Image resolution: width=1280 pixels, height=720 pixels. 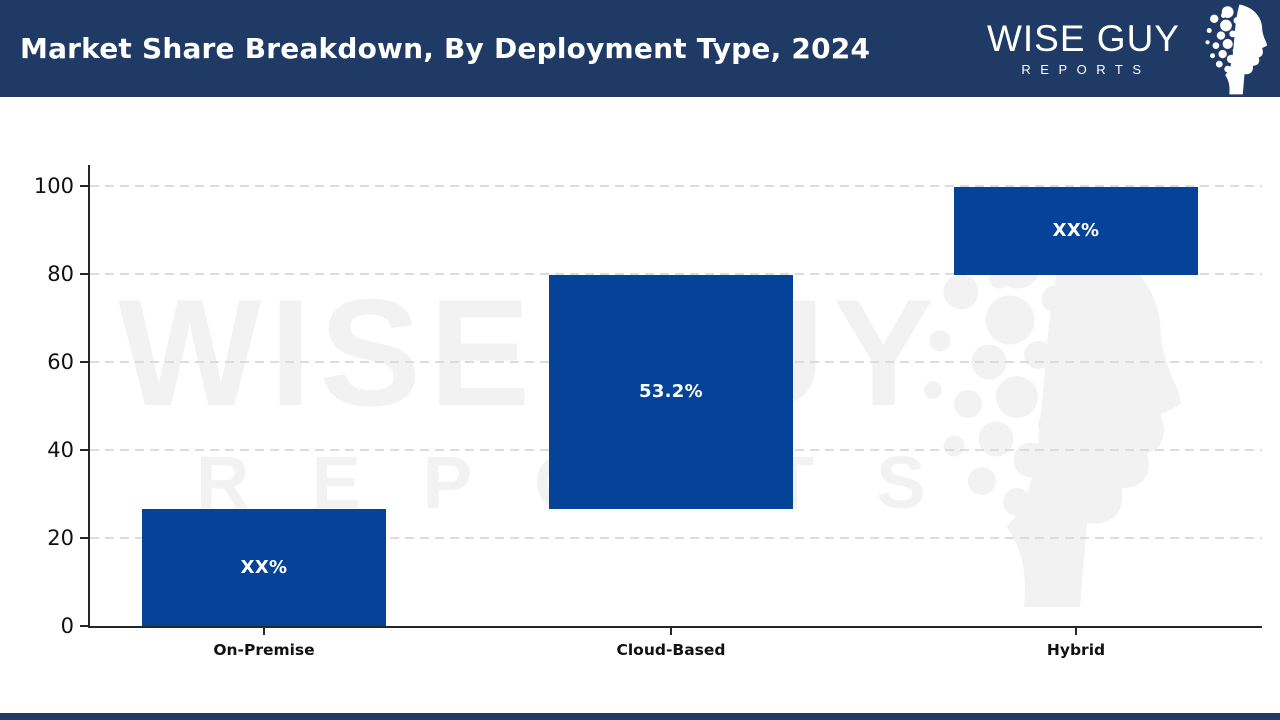 I want to click on x-tick-cloud-based, so click(x=671, y=631).